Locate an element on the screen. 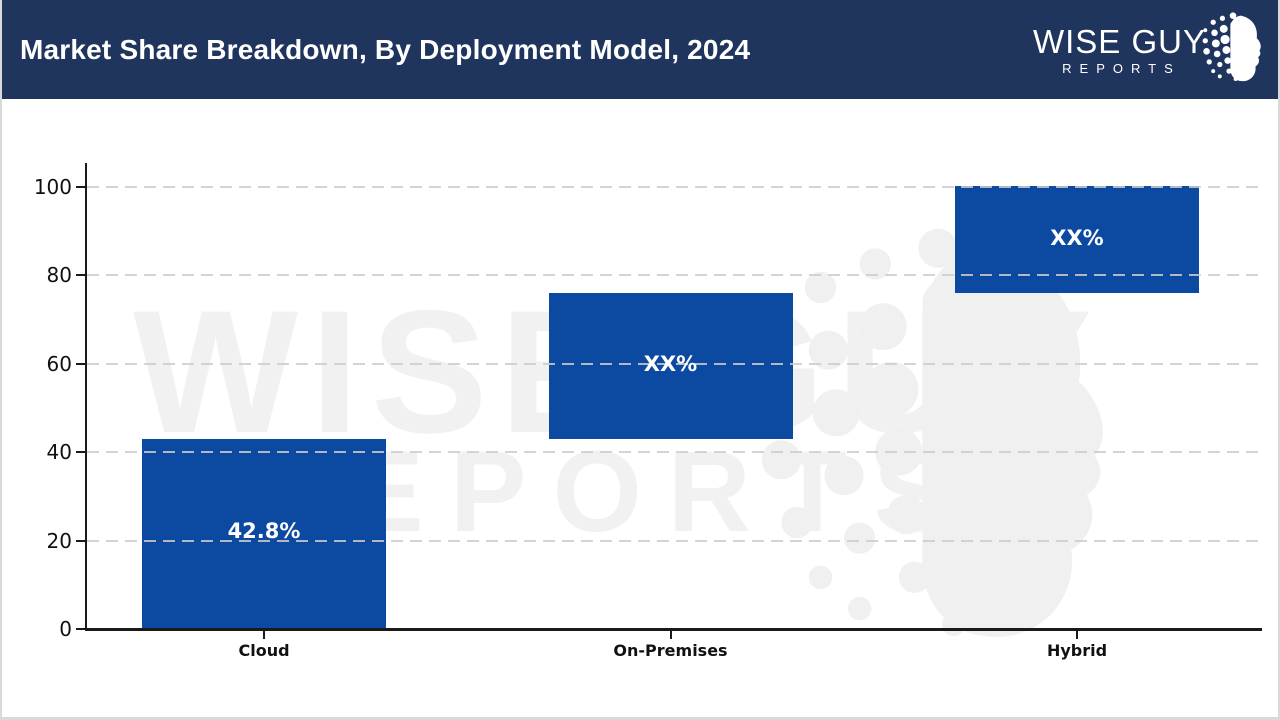  x-category-label: Cloud is located at coordinates (264, 650).